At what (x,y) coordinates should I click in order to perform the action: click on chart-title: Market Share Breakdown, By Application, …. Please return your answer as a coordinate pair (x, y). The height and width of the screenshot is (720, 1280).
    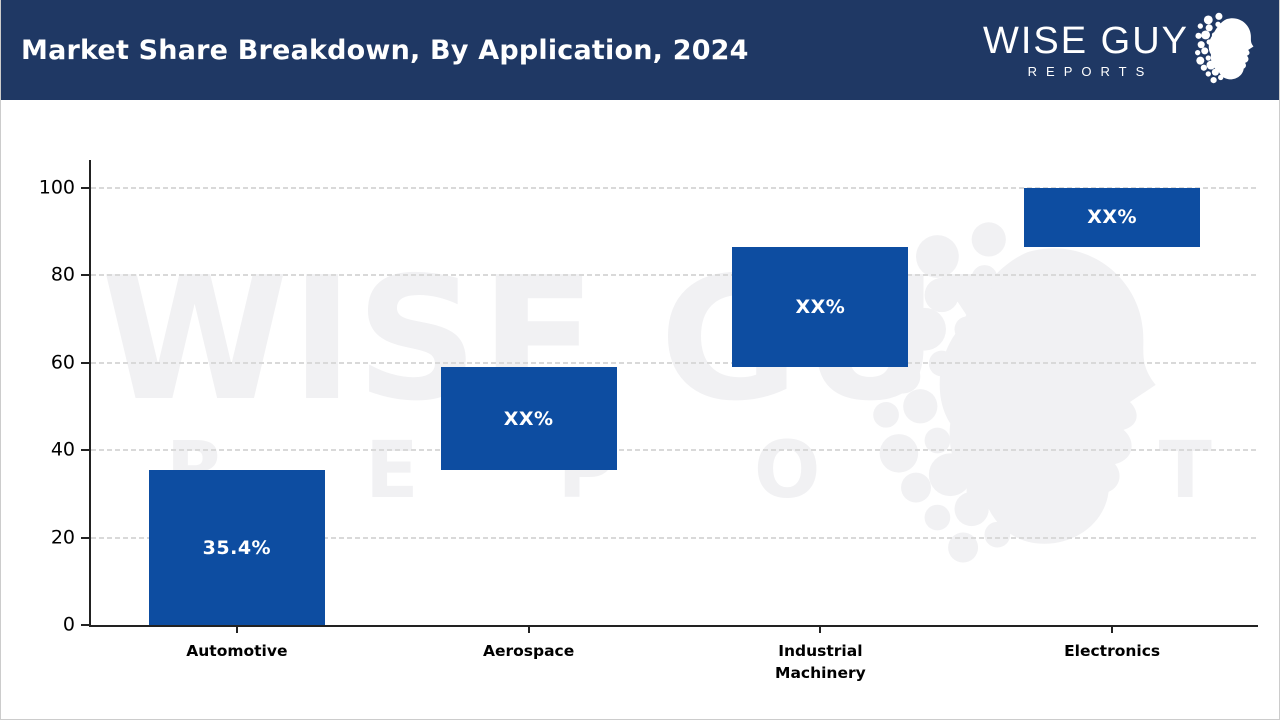
    Looking at the image, I should click on (385, 50).